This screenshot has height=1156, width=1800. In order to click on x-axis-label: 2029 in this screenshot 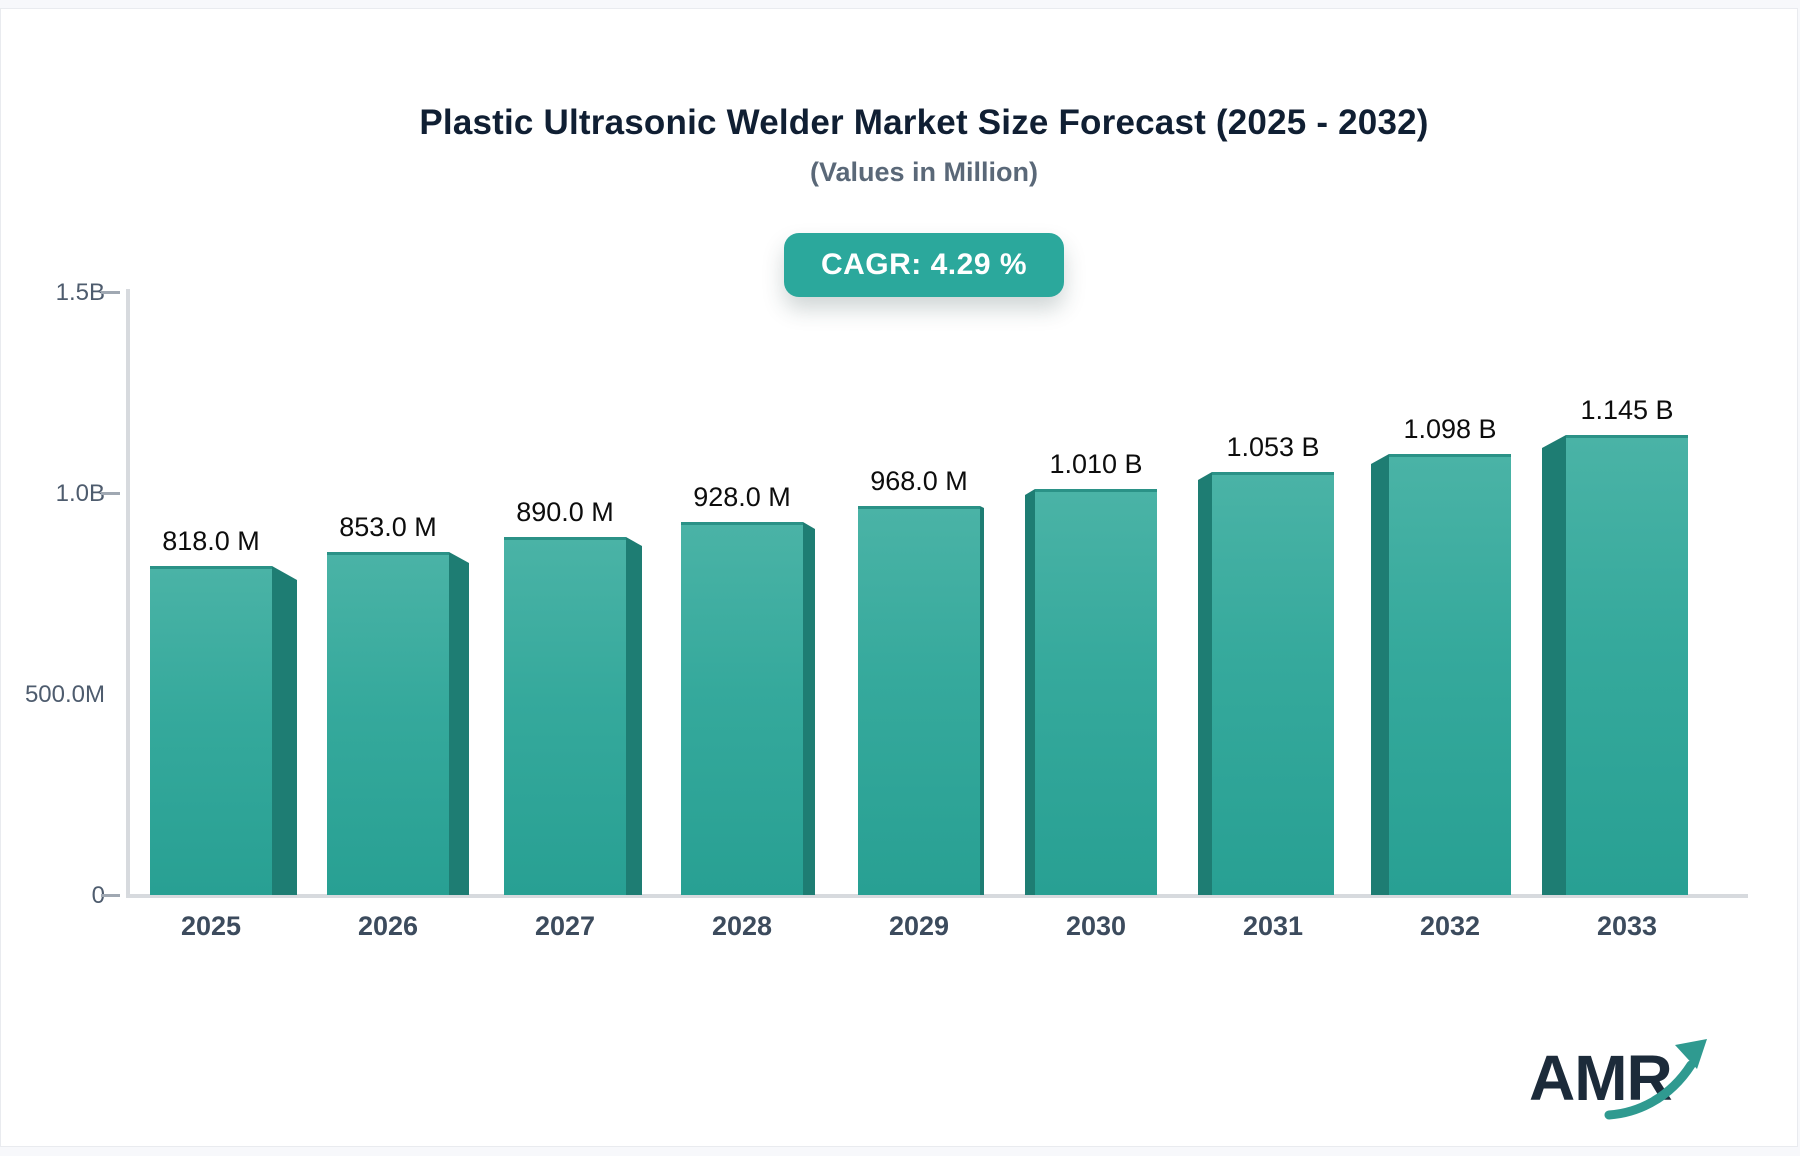, I will do `click(919, 926)`.